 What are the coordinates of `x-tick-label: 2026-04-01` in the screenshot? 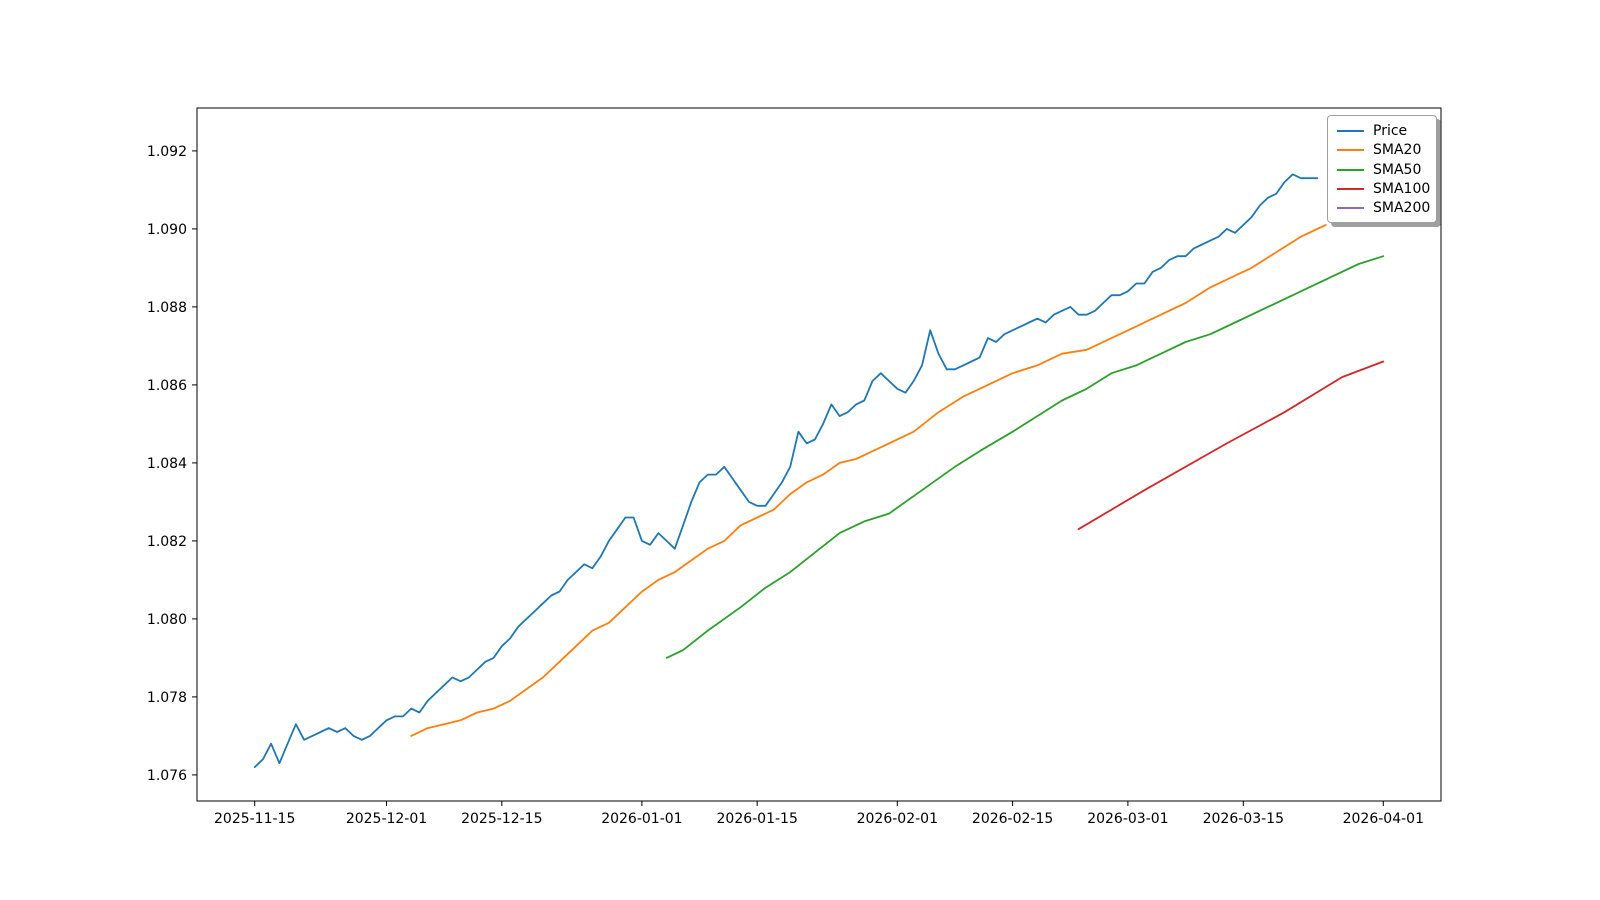 It's located at (1383, 819).